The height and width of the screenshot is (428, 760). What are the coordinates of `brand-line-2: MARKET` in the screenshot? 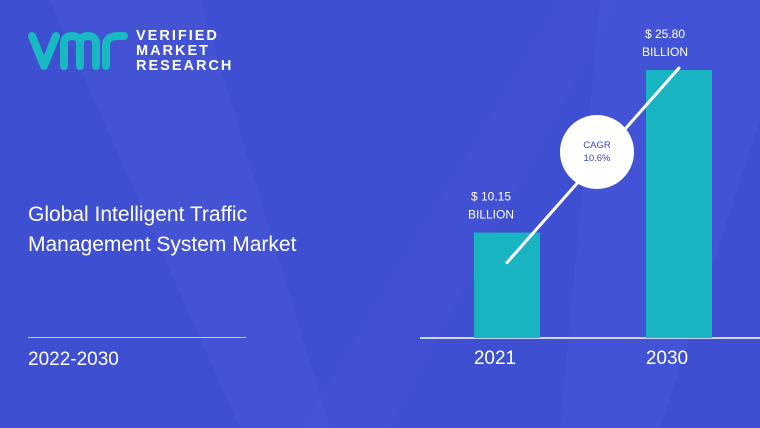 It's located at (173, 50).